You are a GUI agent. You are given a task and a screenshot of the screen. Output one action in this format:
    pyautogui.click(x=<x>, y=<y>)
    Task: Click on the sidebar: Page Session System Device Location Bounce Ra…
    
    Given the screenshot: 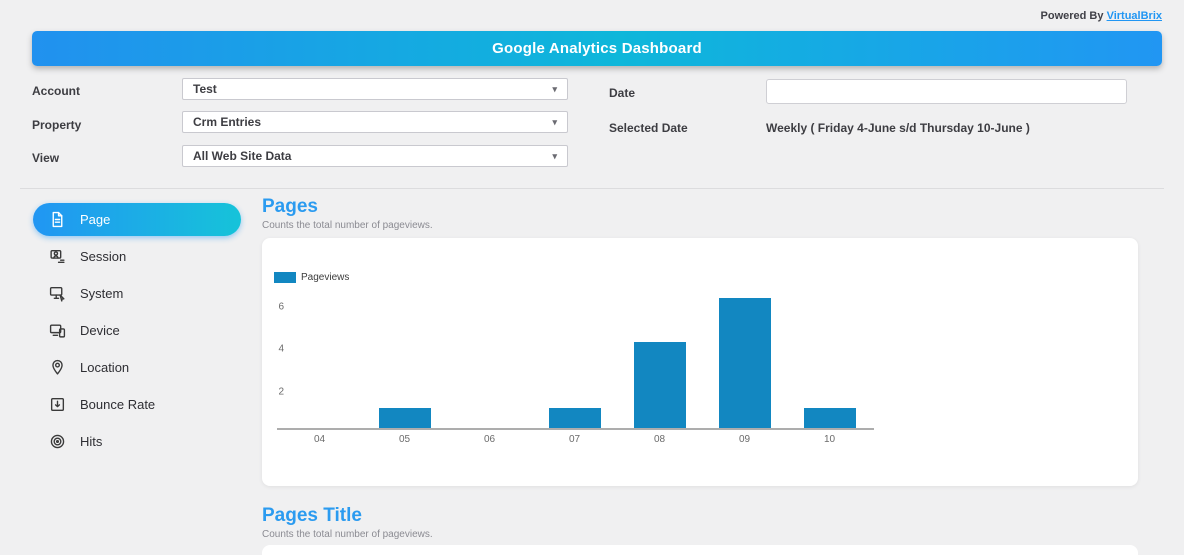 What is the action you would take?
    pyautogui.click(x=137, y=332)
    